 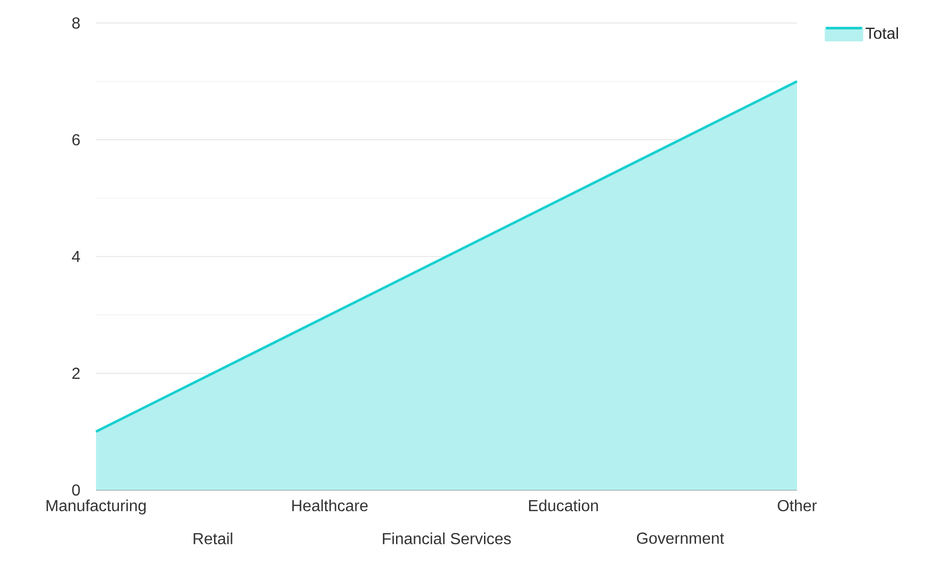 What do you see at coordinates (213, 538) in the screenshot?
I see `x-tick-label: Retail` at bounding box center [213, 538].